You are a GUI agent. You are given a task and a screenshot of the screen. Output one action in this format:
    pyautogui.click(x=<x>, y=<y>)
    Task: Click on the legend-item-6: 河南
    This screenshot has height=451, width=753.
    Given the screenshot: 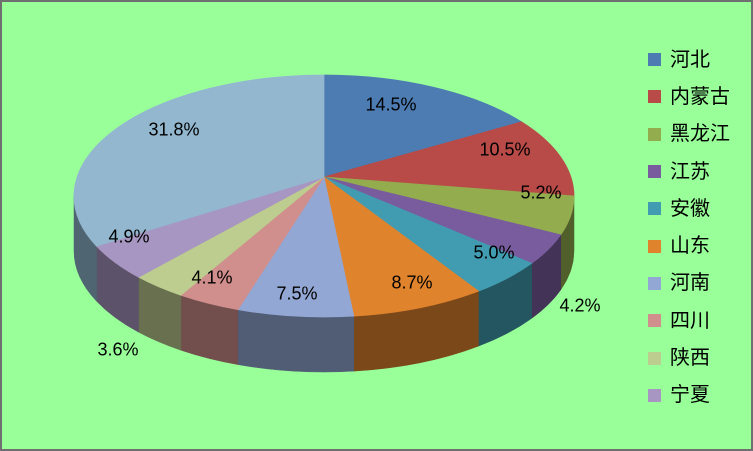 What is the action you would take?
    pyautogui.click(x=689, y=283)
    